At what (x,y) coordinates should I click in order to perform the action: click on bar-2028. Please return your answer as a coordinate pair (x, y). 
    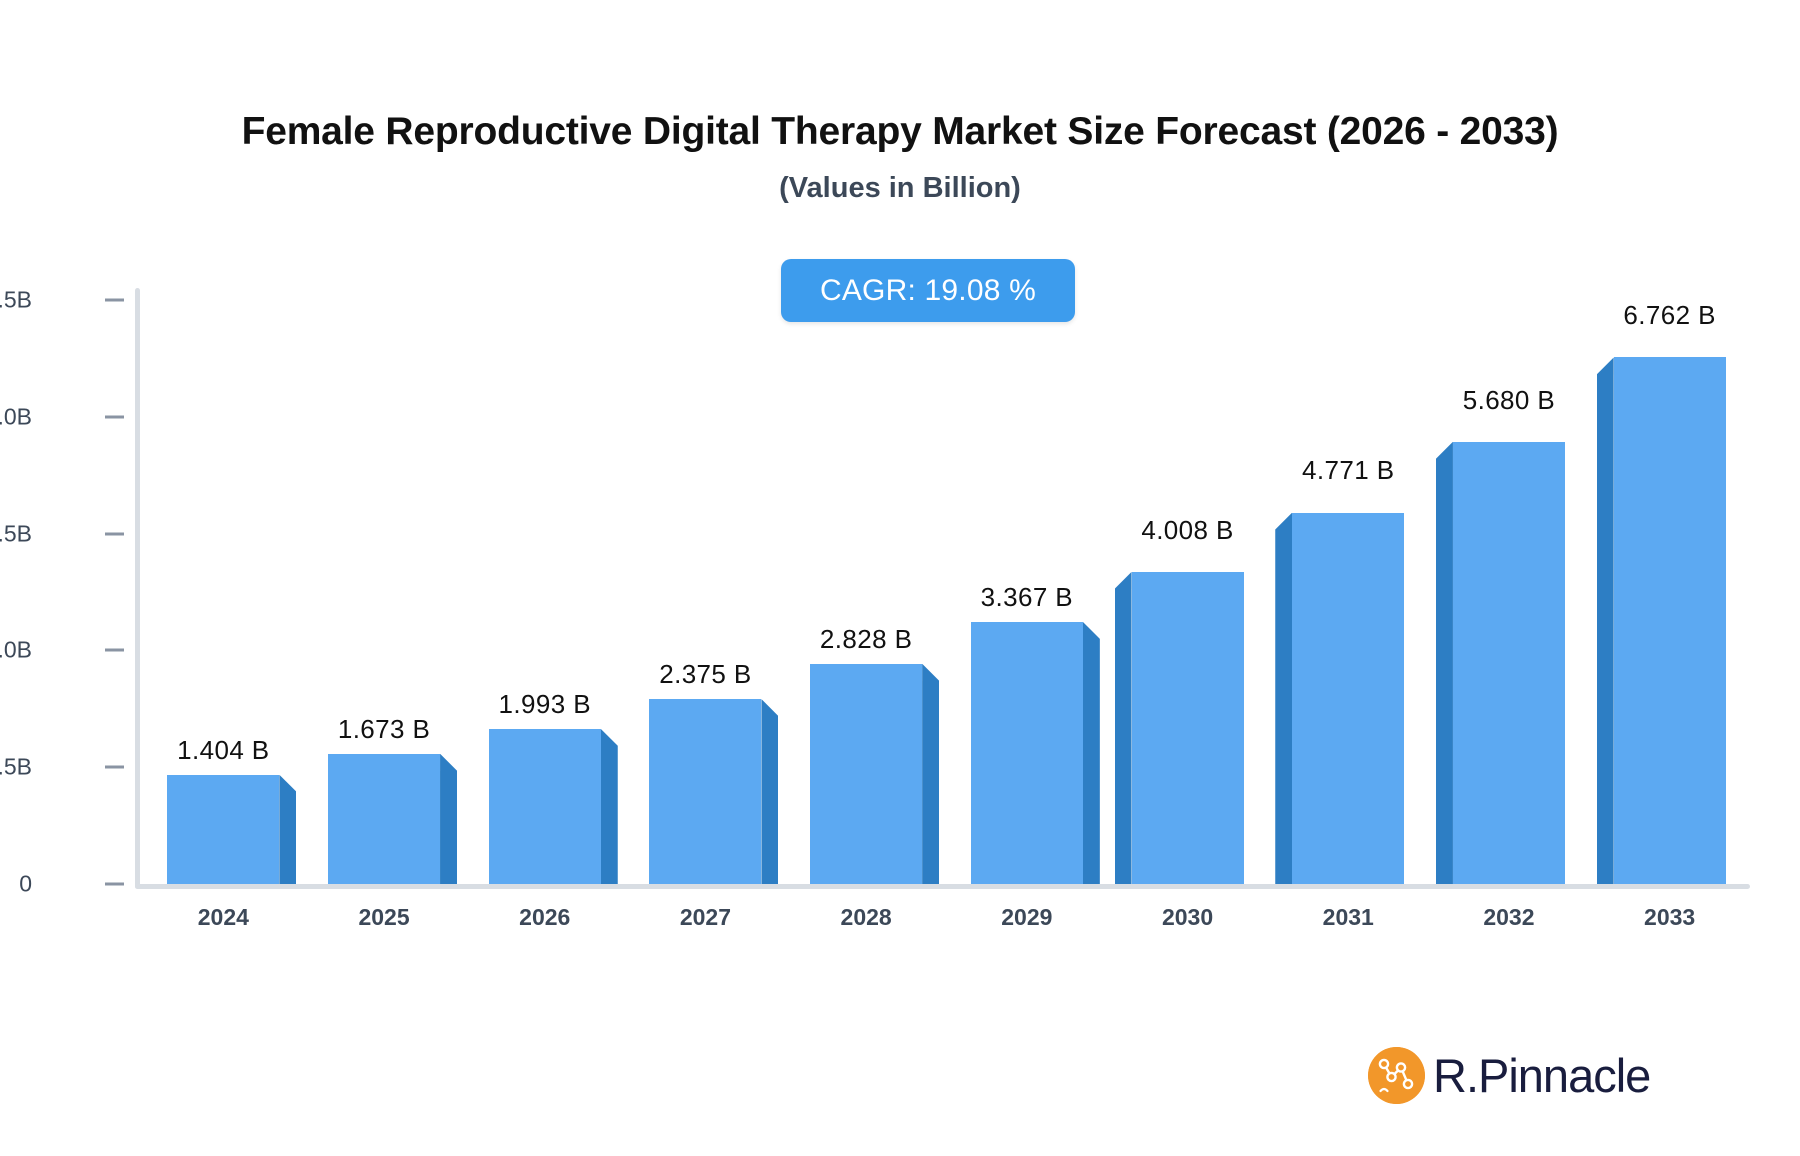
    Looking at the image, I should click on (875, 773).